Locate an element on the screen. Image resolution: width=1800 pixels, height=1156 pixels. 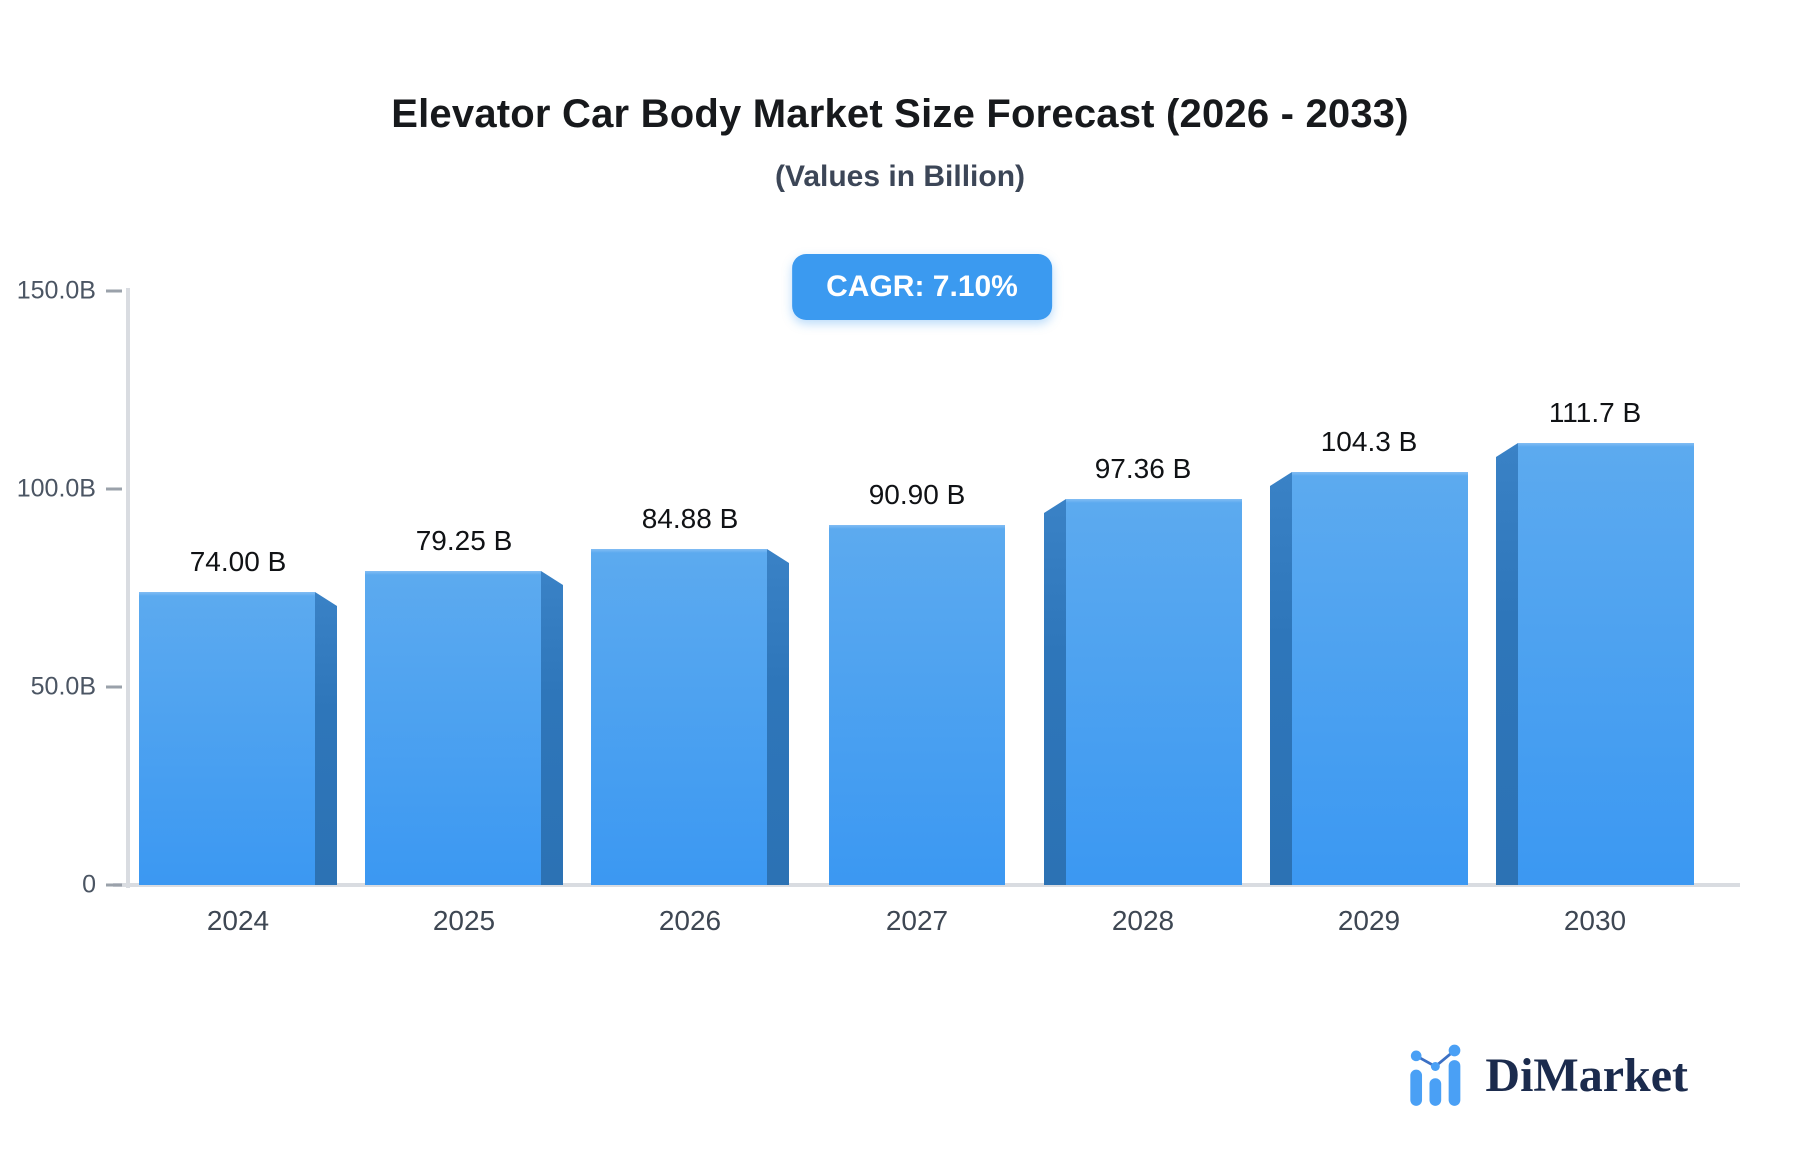
y-tick: 50.0B is located at coordinates (61, 687).